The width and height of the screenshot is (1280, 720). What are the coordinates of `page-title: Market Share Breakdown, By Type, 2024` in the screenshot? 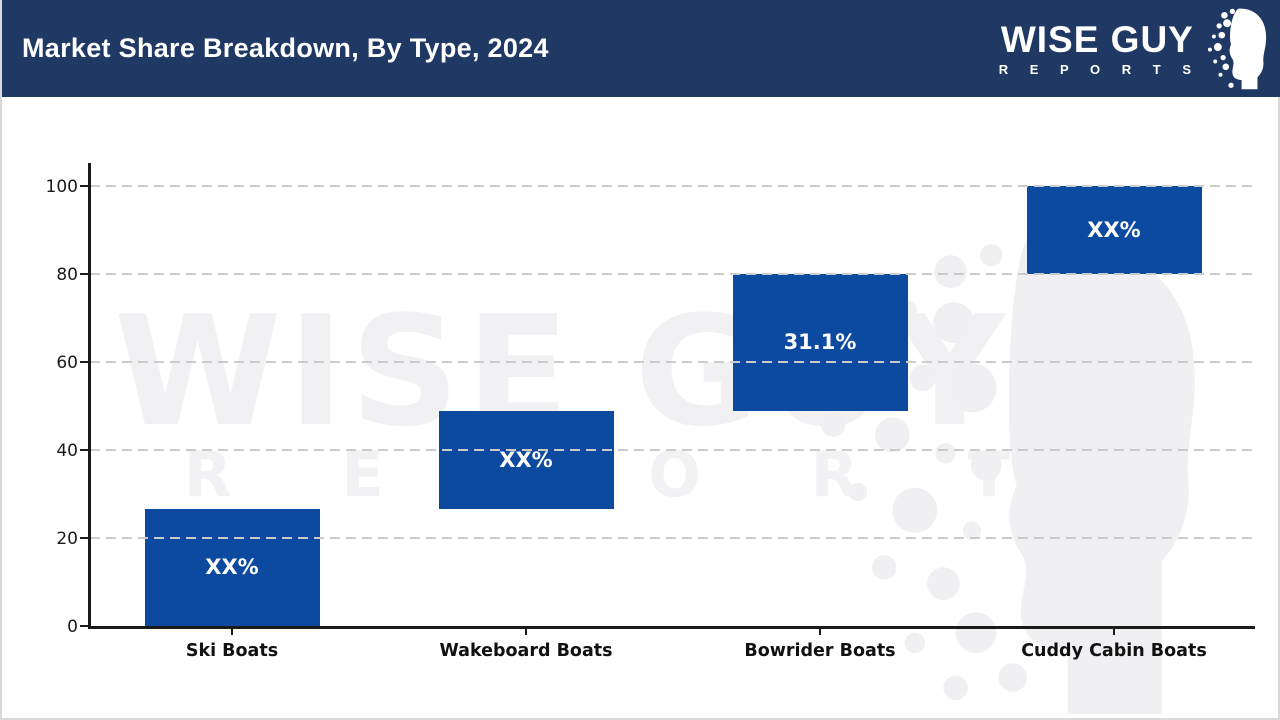 It's located at (285, 48).